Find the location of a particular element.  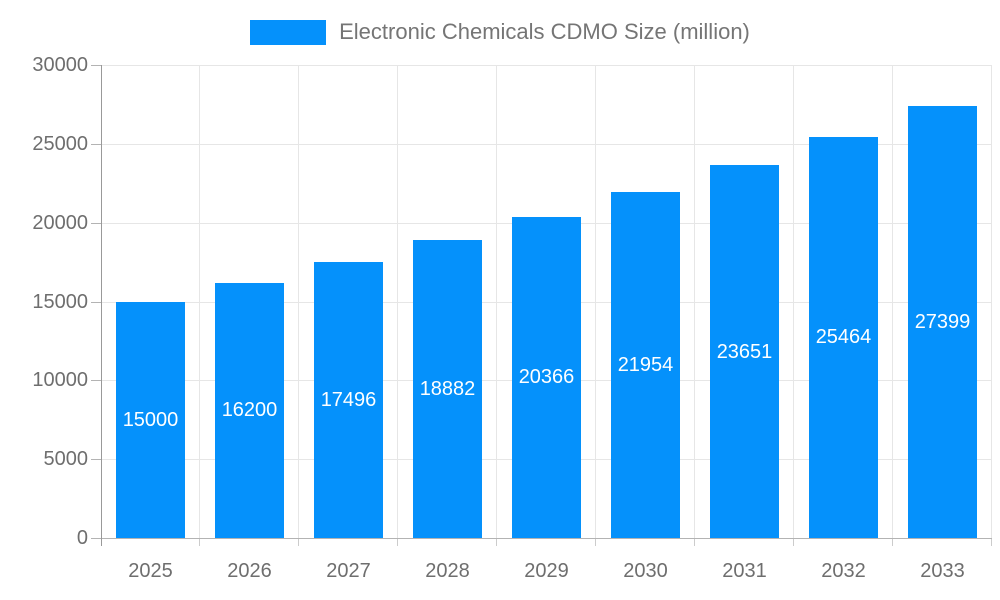

y-tick-label: 25000 is located at coordinates (60, 143).